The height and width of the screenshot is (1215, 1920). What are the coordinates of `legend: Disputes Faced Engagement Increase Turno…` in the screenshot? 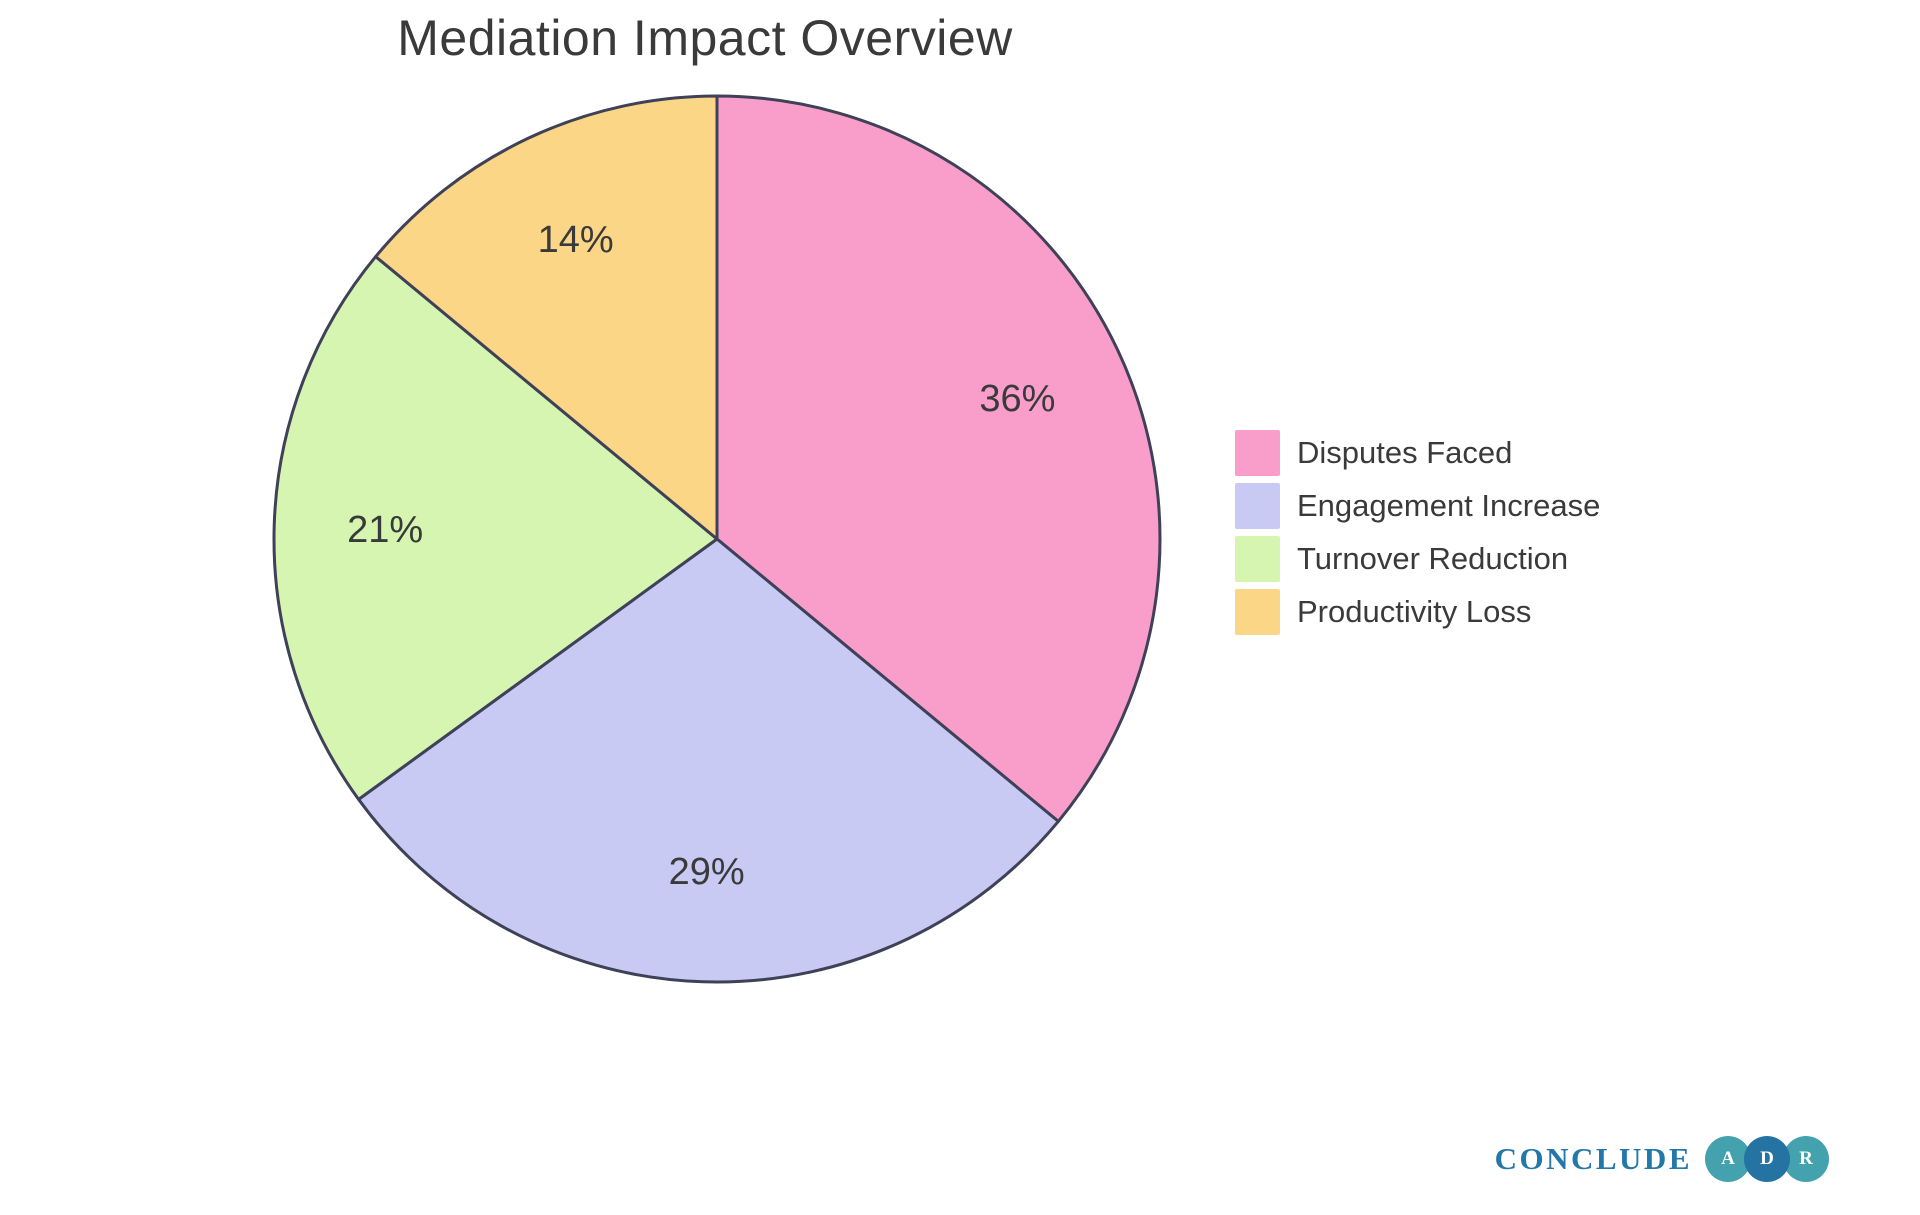 It's located at (1417, 532).